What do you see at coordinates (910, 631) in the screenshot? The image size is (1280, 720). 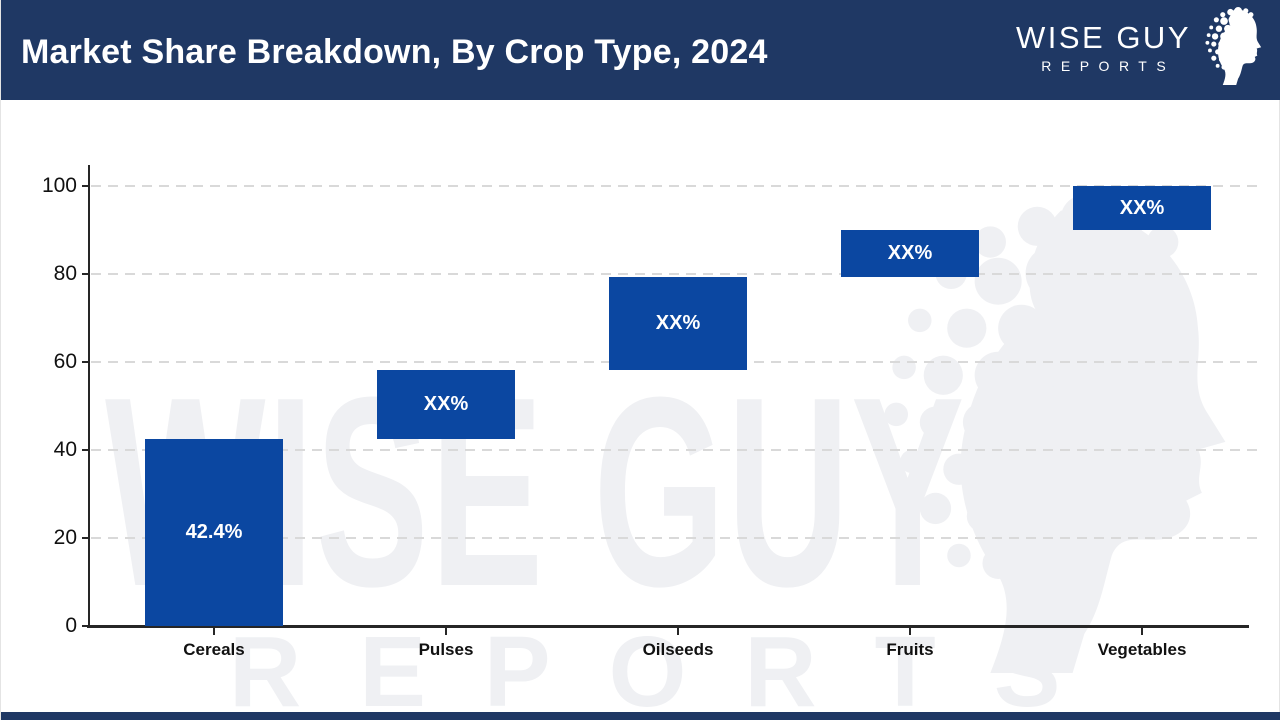 I see `x-axis-tick-fruits` at bounding box center [910, 631].